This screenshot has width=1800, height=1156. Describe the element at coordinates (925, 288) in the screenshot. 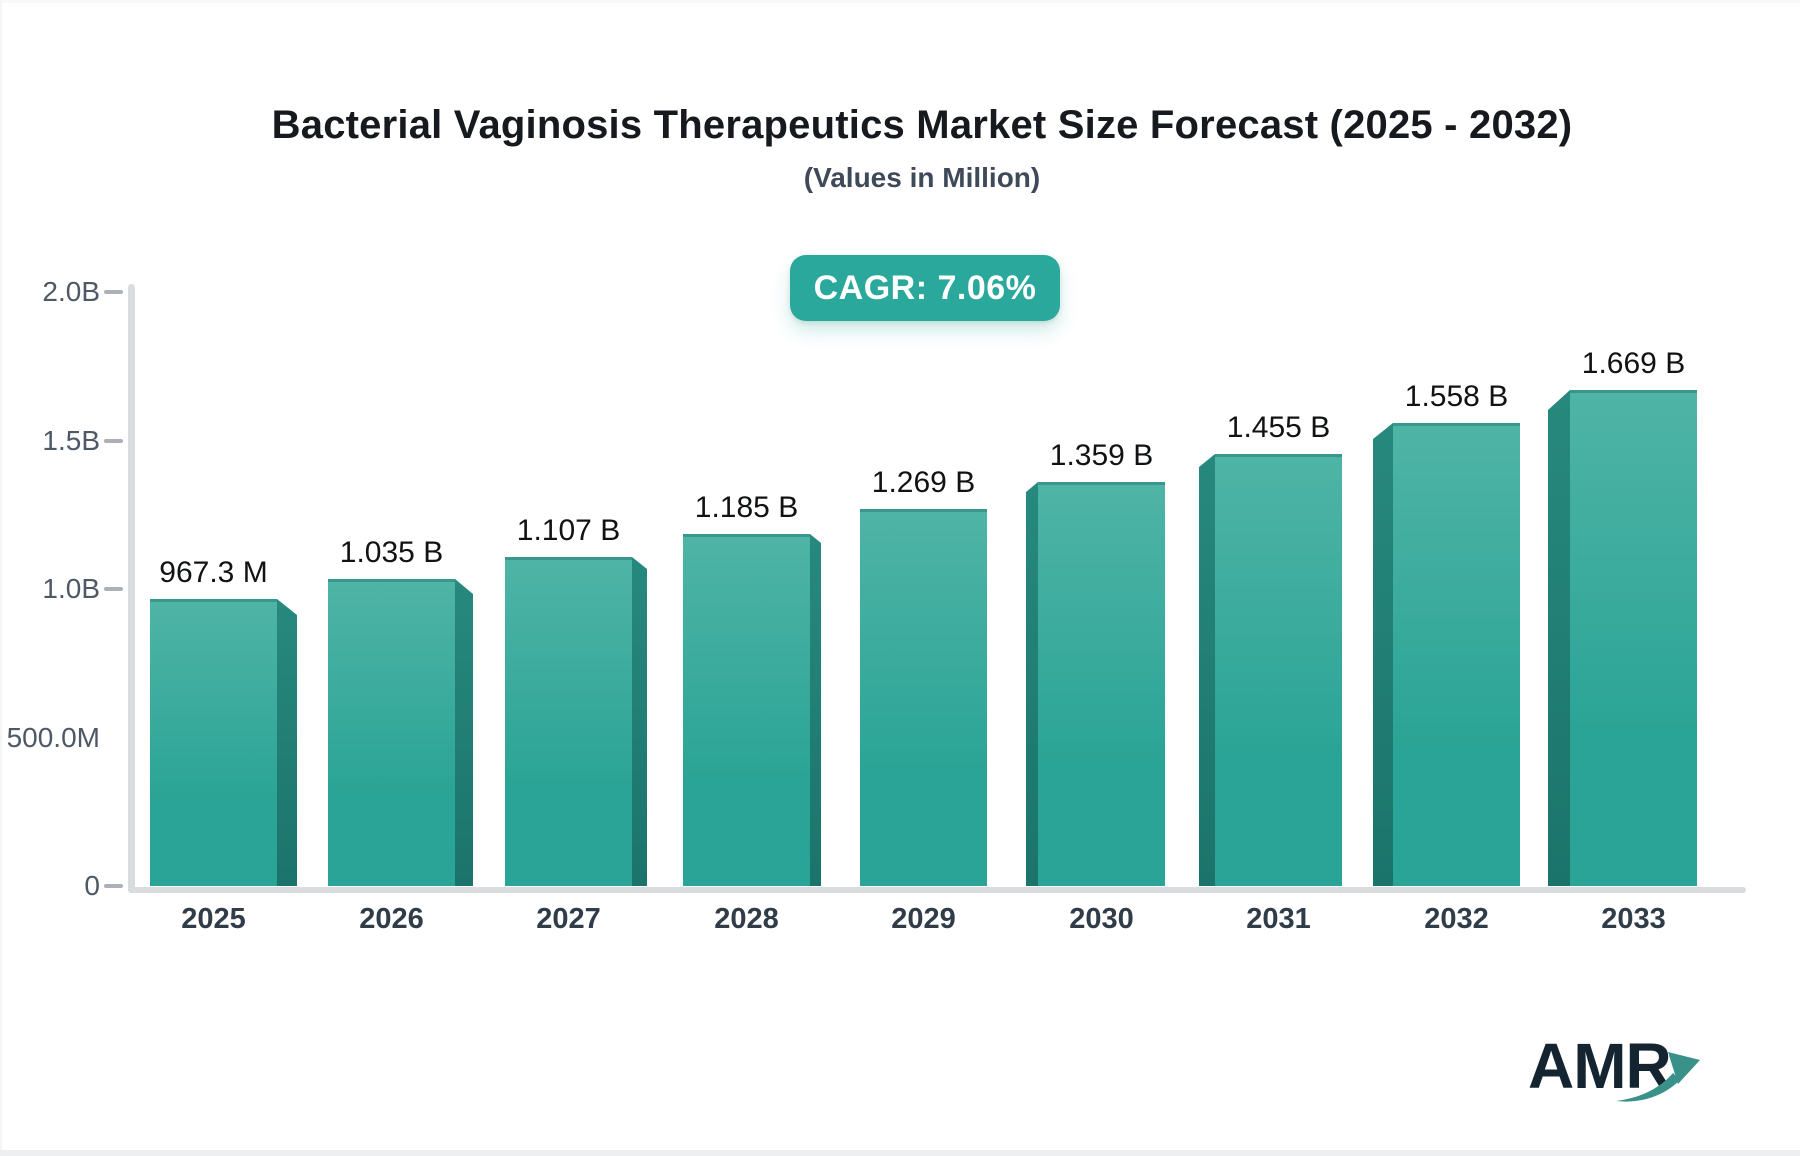

I see `cagr-badge: CAGR: 7.06%` at that location.